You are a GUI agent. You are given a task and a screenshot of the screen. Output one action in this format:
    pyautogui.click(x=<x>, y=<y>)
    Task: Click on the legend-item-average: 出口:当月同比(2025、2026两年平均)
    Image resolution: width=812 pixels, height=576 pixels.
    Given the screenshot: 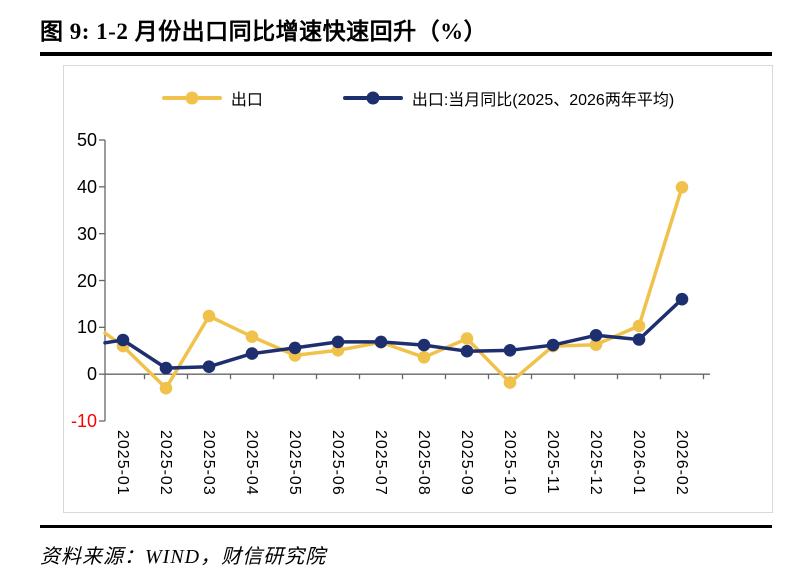 What is the action you would take?
    pyautogui.click(x=508, y=98)
    